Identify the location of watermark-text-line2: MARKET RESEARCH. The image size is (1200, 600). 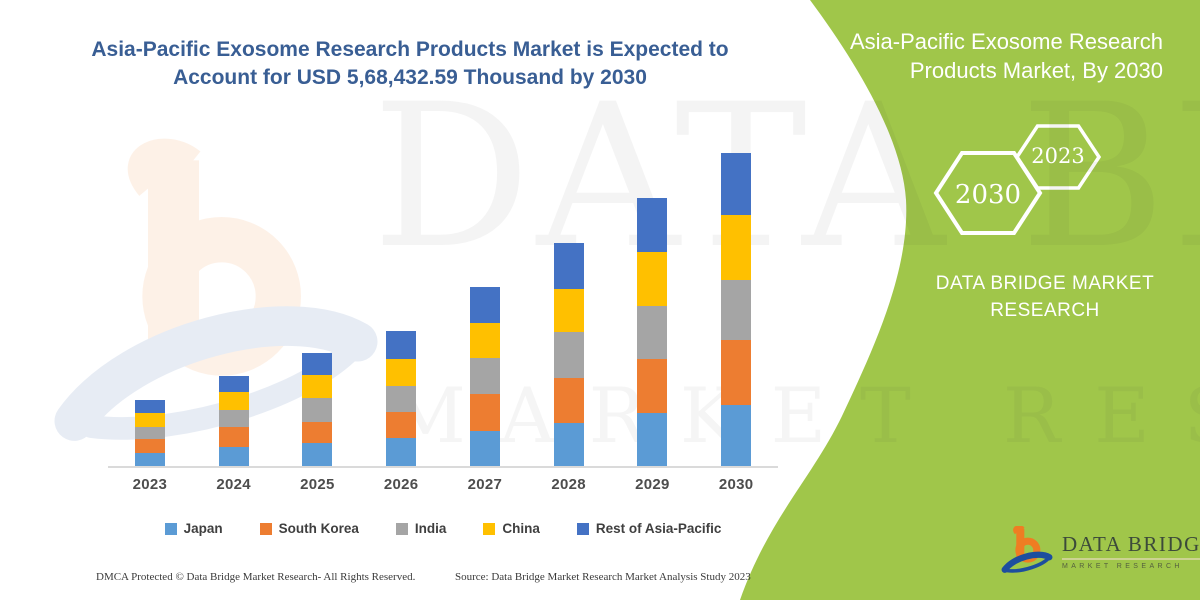
(794, 415).